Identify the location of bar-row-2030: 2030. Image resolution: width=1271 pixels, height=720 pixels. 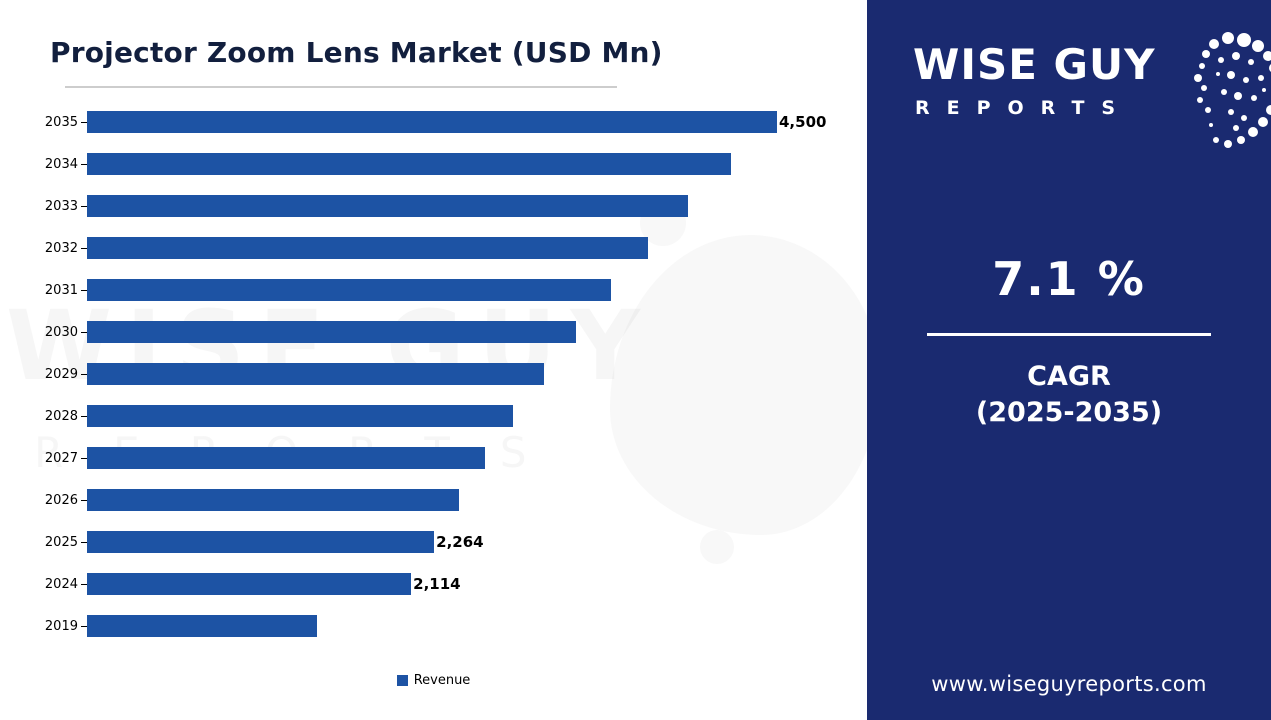
(410, 332).